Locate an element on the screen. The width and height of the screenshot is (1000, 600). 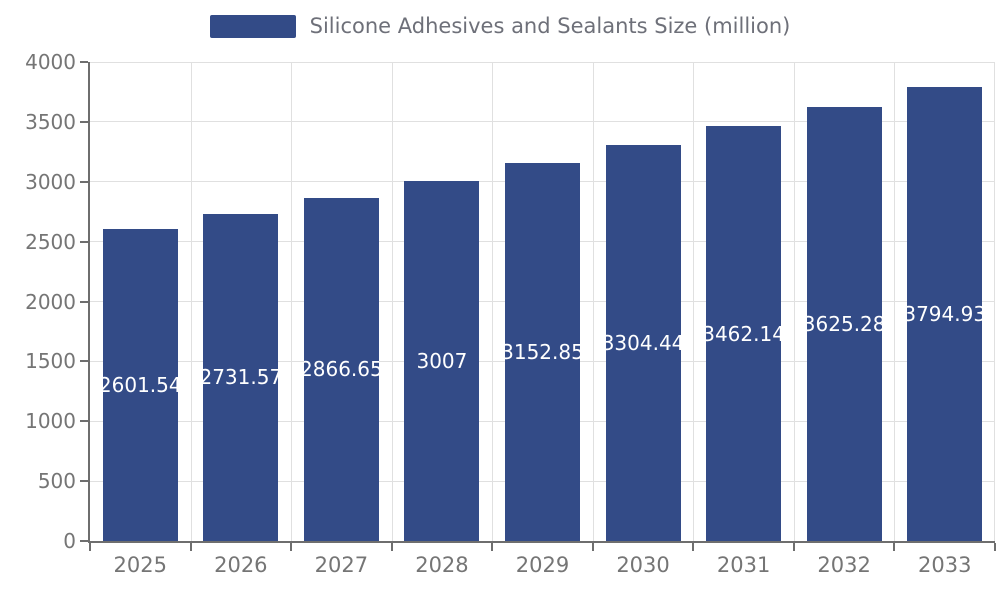
bar-value-label: 3304.44 is located at coordinates (643, 343).